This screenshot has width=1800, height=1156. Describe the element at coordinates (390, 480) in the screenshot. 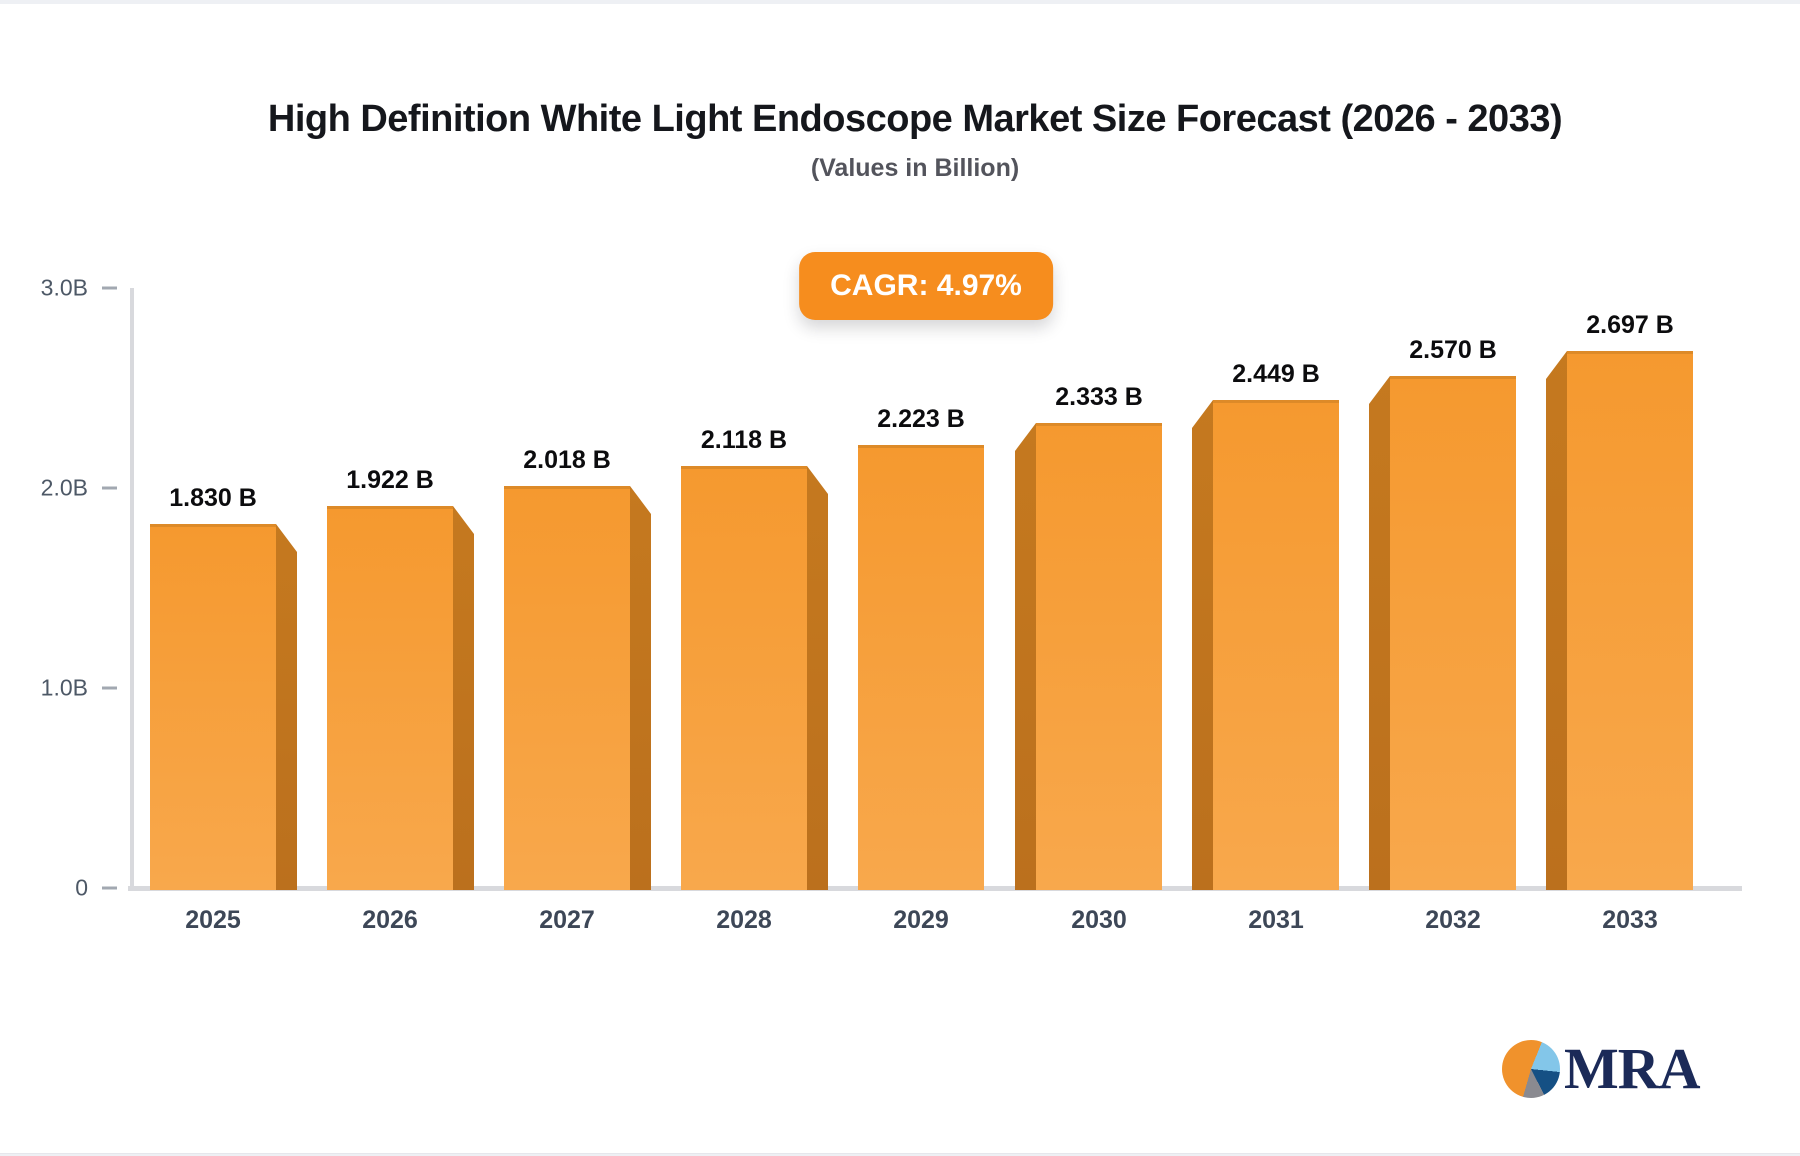

I see `bar-value-label: 1.922 B` at that location.